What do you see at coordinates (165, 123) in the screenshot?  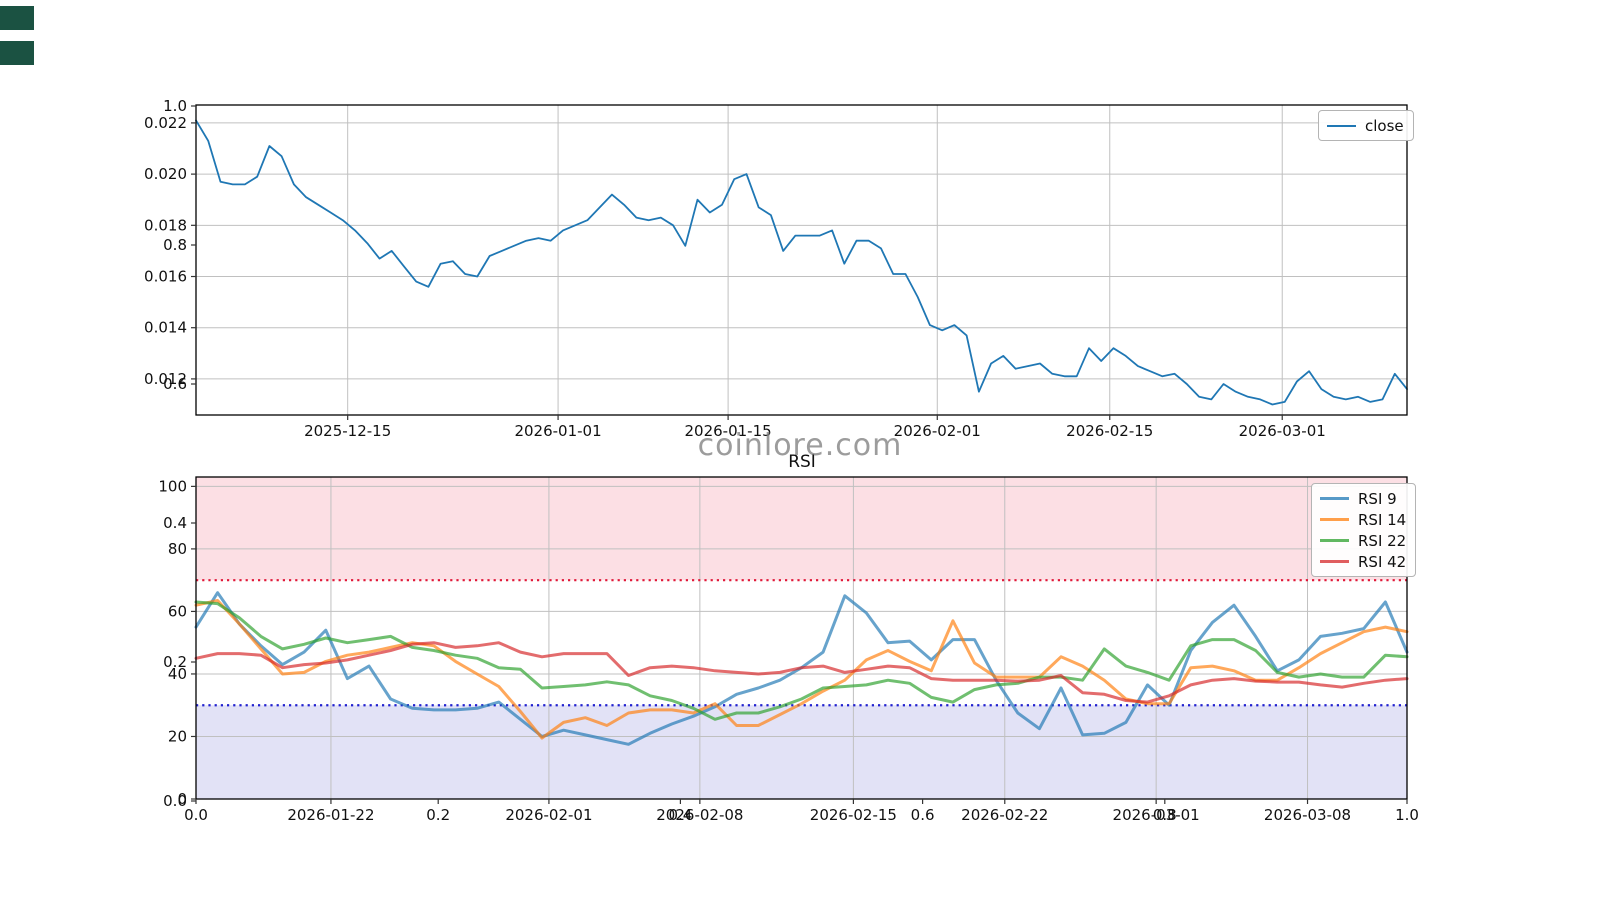 I see `price-y-tick-label: 0.022` at bounding box center [165, 123].